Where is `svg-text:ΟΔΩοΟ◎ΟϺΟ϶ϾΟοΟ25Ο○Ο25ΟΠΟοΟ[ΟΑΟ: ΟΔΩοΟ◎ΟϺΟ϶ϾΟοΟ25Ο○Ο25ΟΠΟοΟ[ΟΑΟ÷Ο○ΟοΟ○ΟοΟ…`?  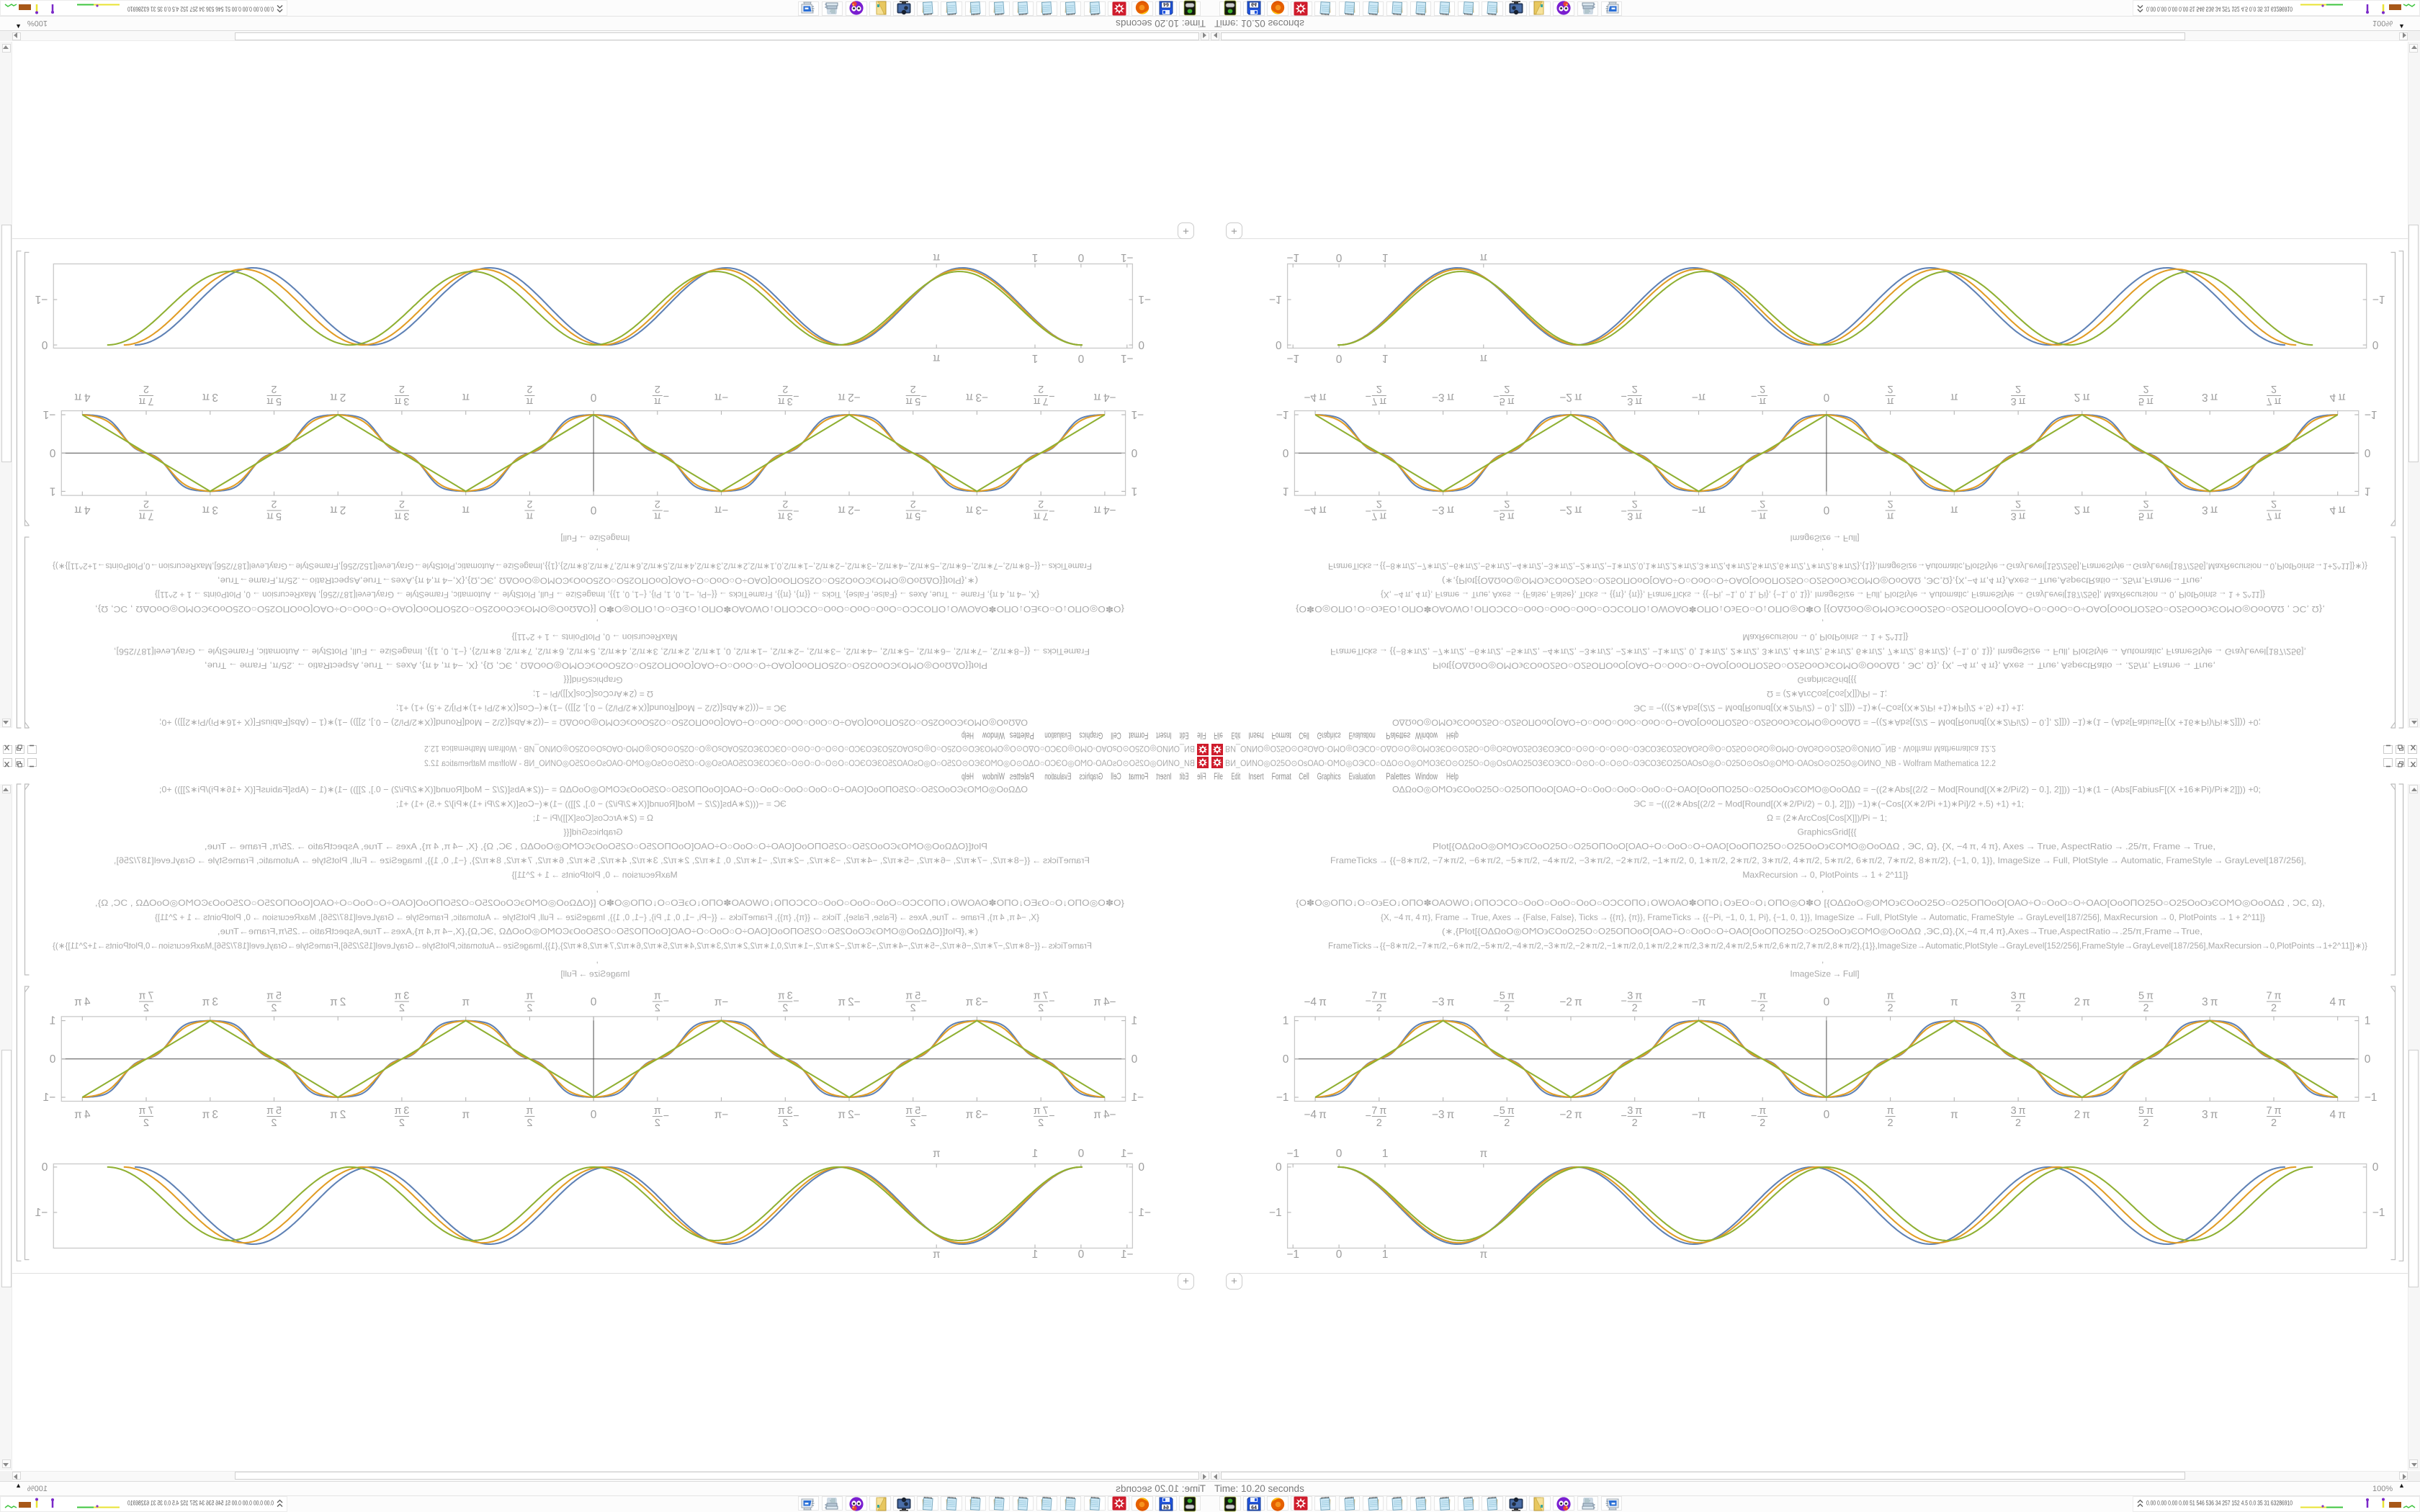
svg-text:ΟΔΩοΟ◎ΟϺΟ϶ϾΟοΟ25Ο○Ο25ΟΠΟοΟ[ΟΑΟ: ΟΔΩοΟ◎ΟϺΟ϶ϾΟοΟ25Ο○Ο25ΟΠΟοΟ[ΟΑΟ÷Ο○ΟοΟ○ΟοΟ… is located at coordinates (1827, 790).